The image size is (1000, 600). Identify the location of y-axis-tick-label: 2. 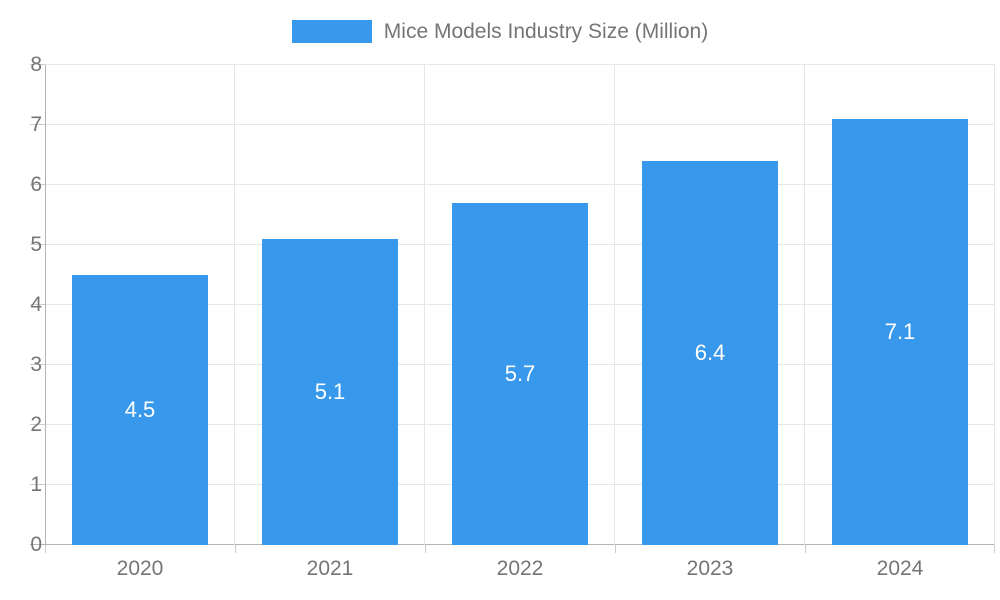
(36, 424).